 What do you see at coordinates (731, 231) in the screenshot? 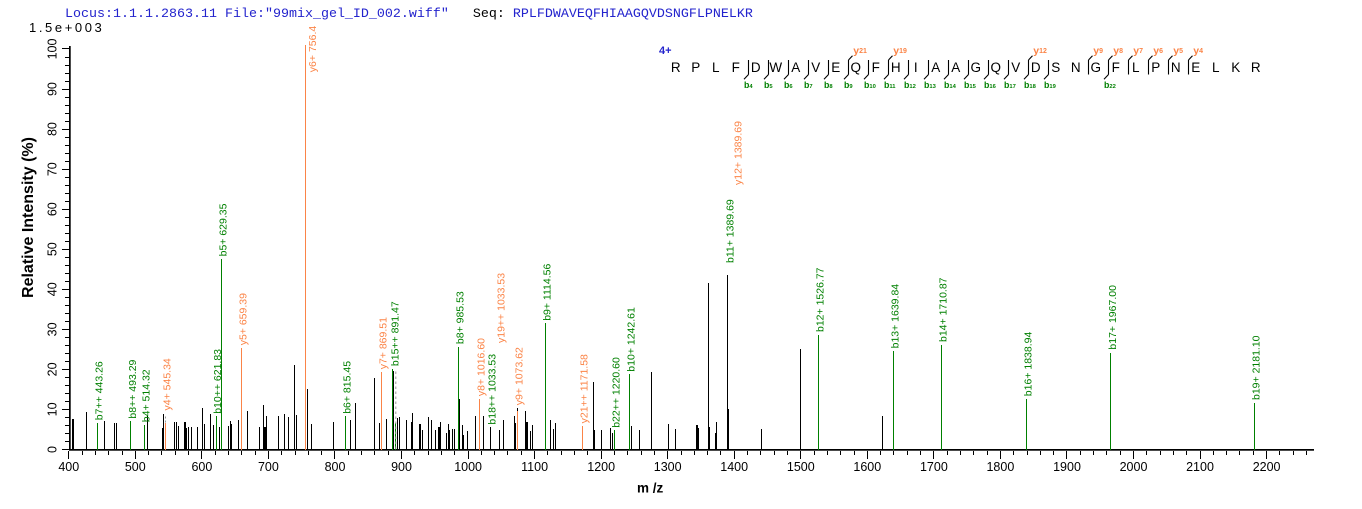
I see `svg-text: b11+ 1389.69` at bounding box center [731, 231].